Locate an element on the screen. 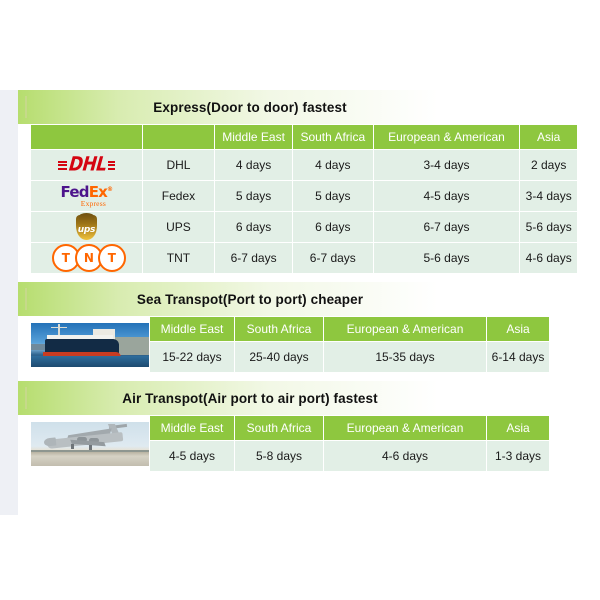 Image resolution: width=600 pixels, height=600 pixels. sea-title-text: Sea Transpot(Port to port) cheaper is located at coordinates (250, 299).